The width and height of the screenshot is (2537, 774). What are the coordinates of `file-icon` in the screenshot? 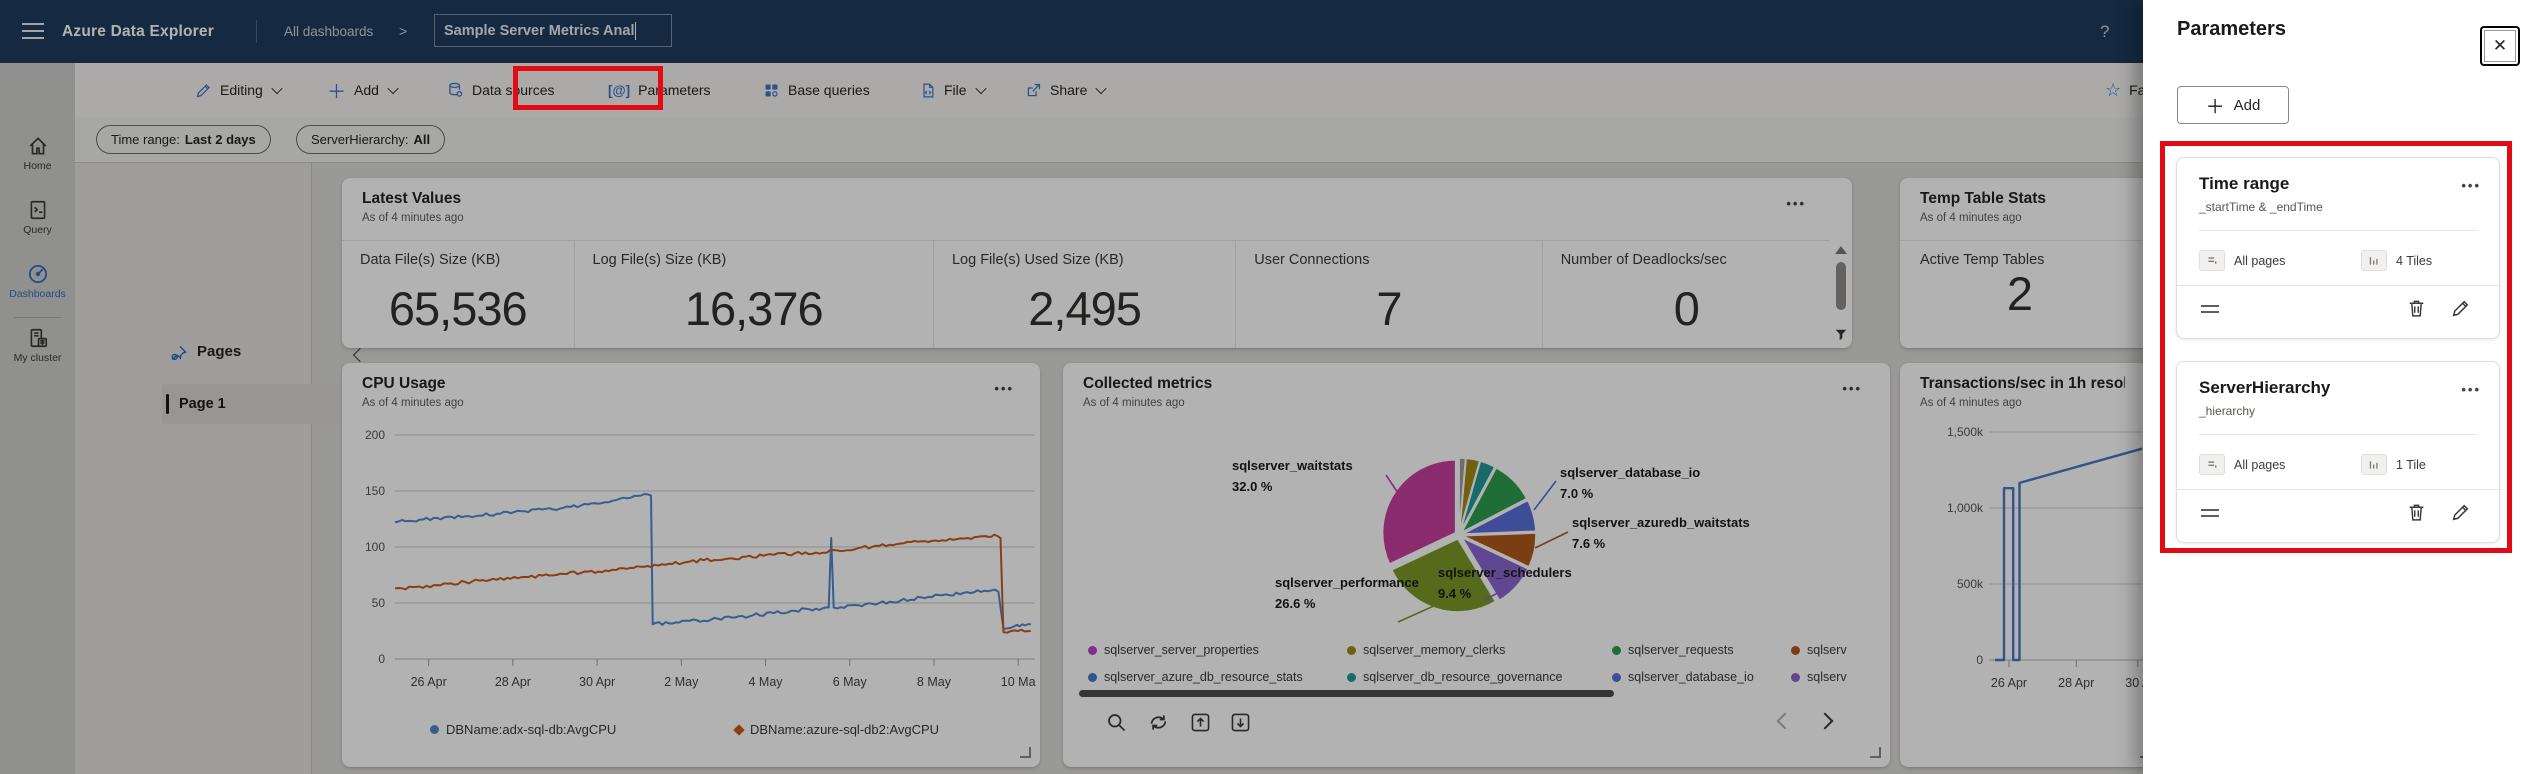 It's located at (928, 90).